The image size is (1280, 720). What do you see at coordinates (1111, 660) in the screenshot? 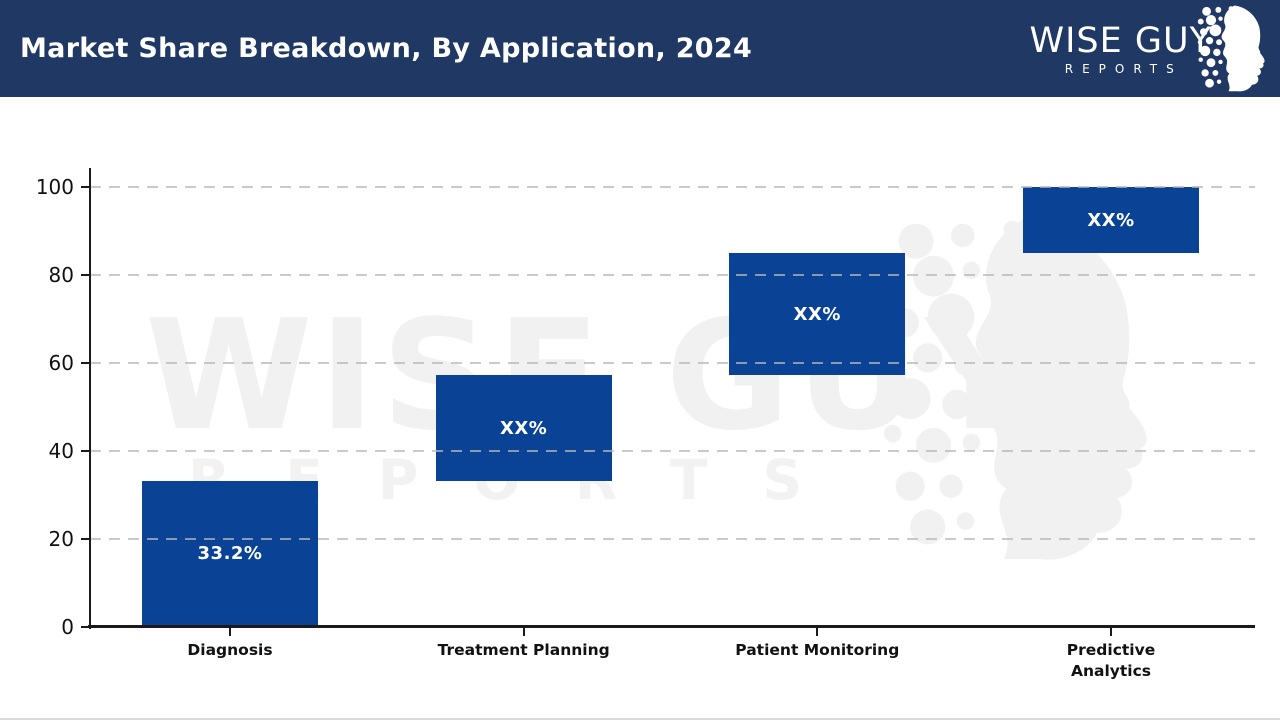
I see `category-label-predictive-analytics: Predictive Analytics` at bounding box center [1111, 660].